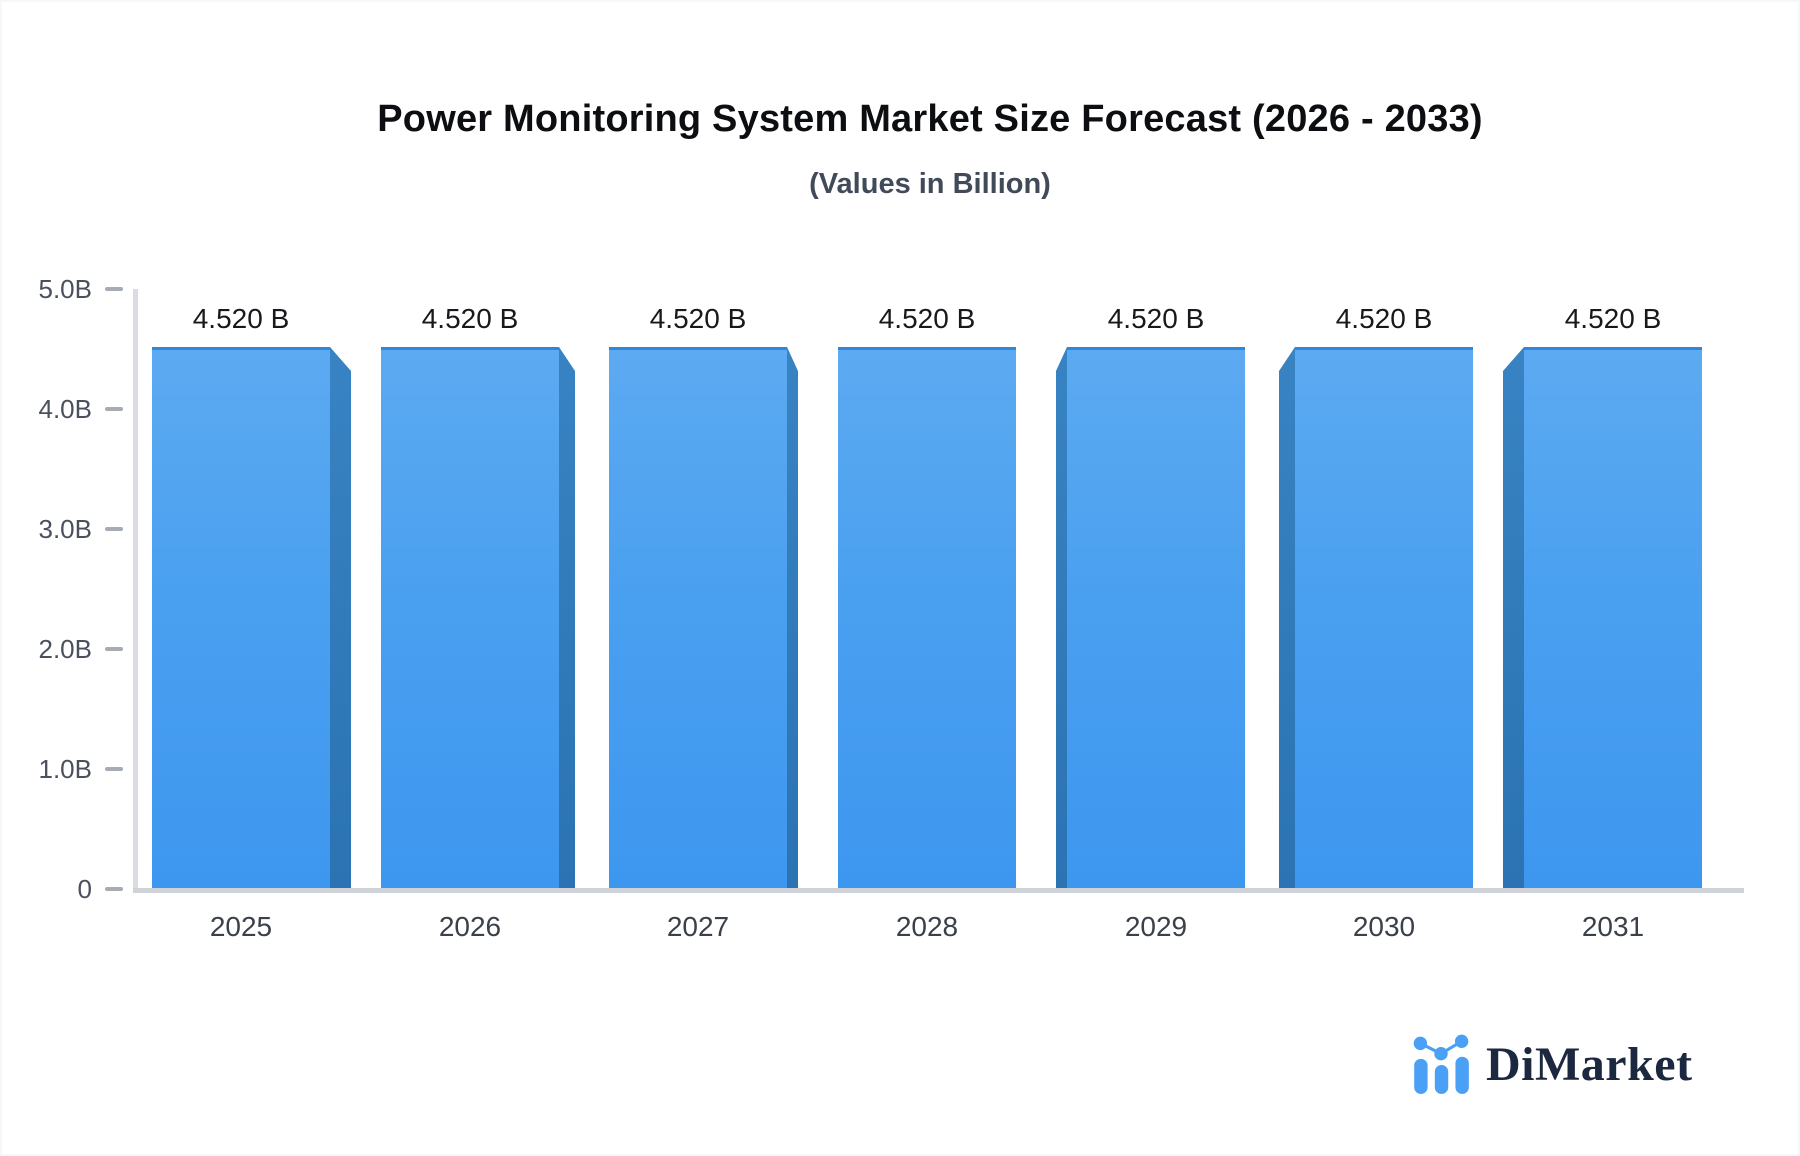 This screenshot has width=1800, height=1156. I want to click on bar-group-2027: 4.520 B 2027, so click(703, 622).